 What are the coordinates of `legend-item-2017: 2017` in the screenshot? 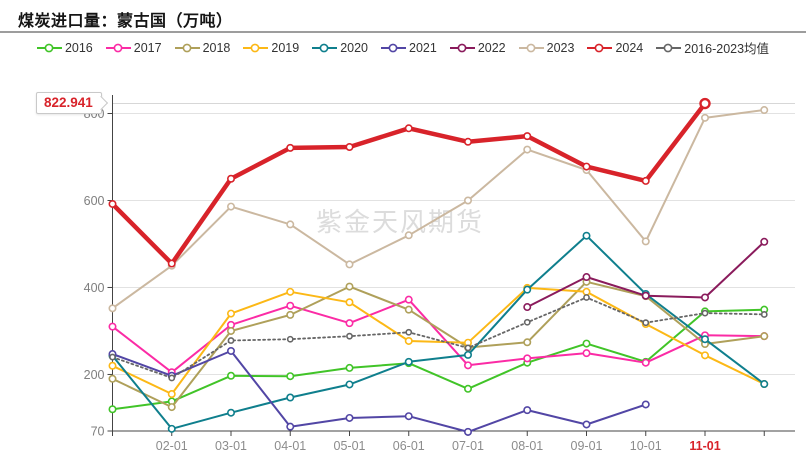 It's located at (133, 47).